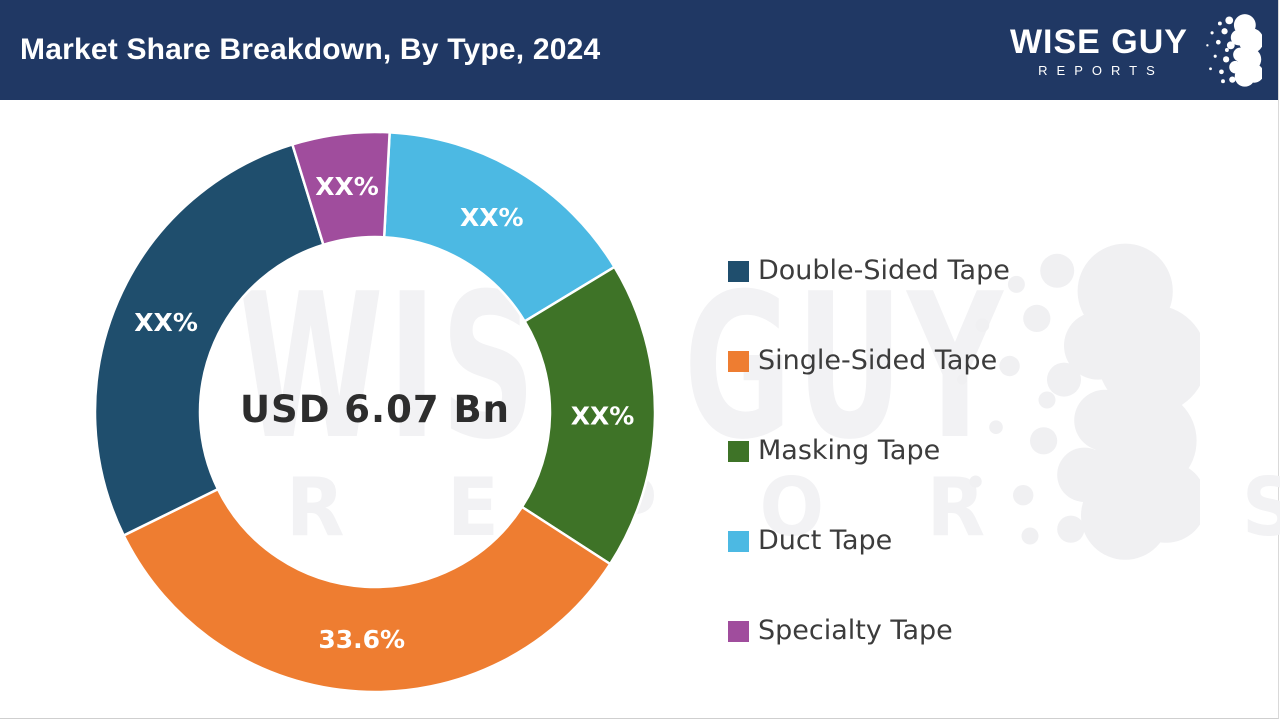 This screenshot has height=720, width=1280. I want to click on legend-label-double-sided-tape: Double-Sided Tape, so click(884, 270).